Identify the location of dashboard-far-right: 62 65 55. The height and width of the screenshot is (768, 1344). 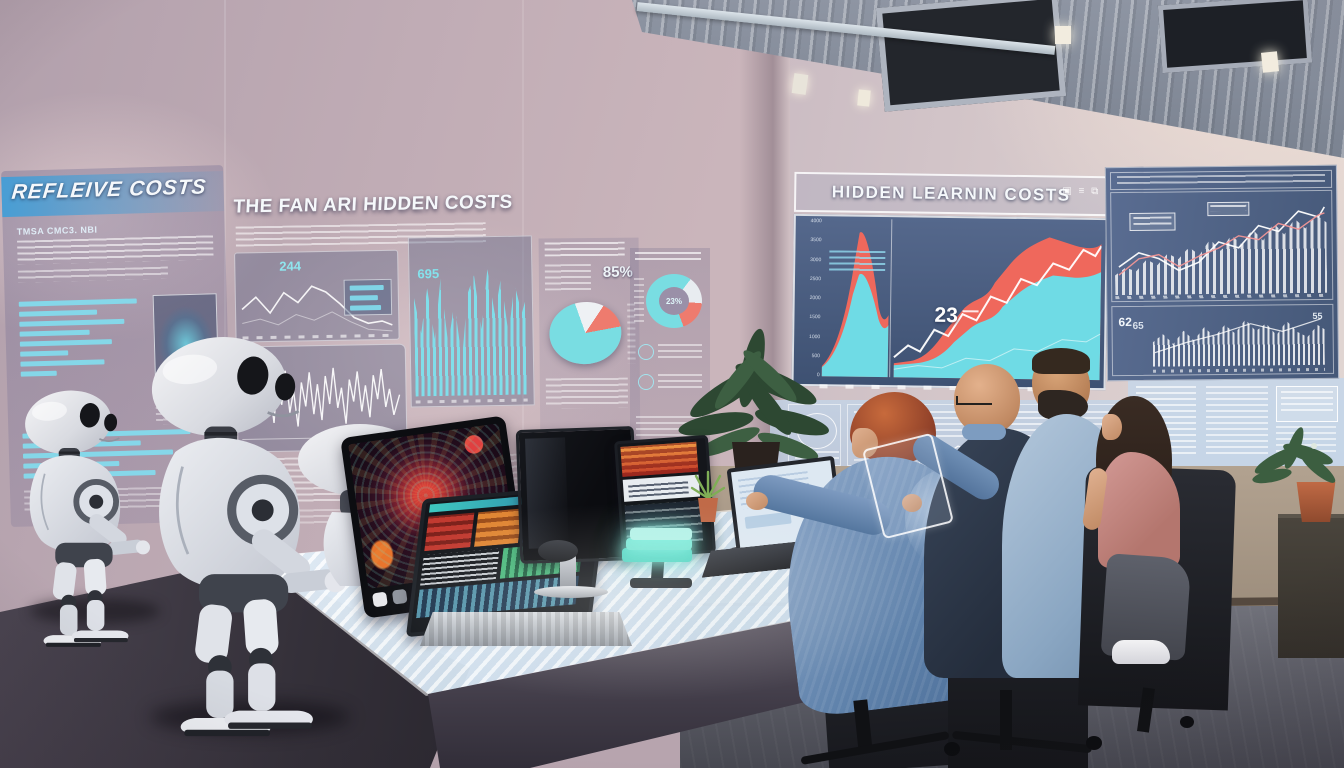
(1222, 273).